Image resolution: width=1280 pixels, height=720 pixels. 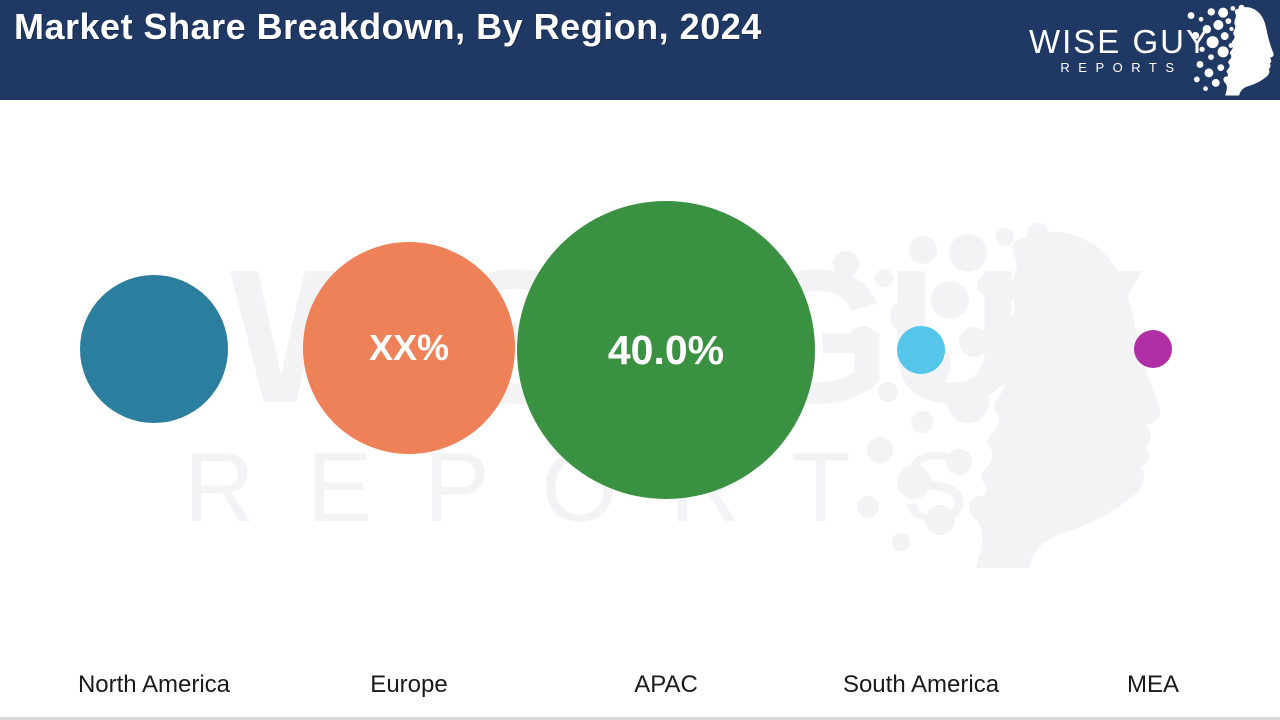 I want to click on brand-name: WISE GUY, so click(x=1119, y=41).